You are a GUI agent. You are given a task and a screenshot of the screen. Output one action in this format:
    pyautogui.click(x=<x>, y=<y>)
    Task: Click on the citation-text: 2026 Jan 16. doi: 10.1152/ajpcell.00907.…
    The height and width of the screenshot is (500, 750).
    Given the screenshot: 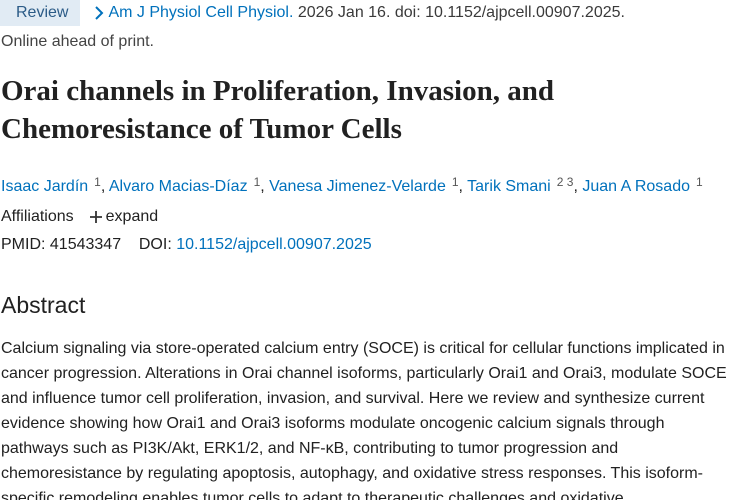 What is the action you would take?
    pyautogui.click(x=461, y=12)
    